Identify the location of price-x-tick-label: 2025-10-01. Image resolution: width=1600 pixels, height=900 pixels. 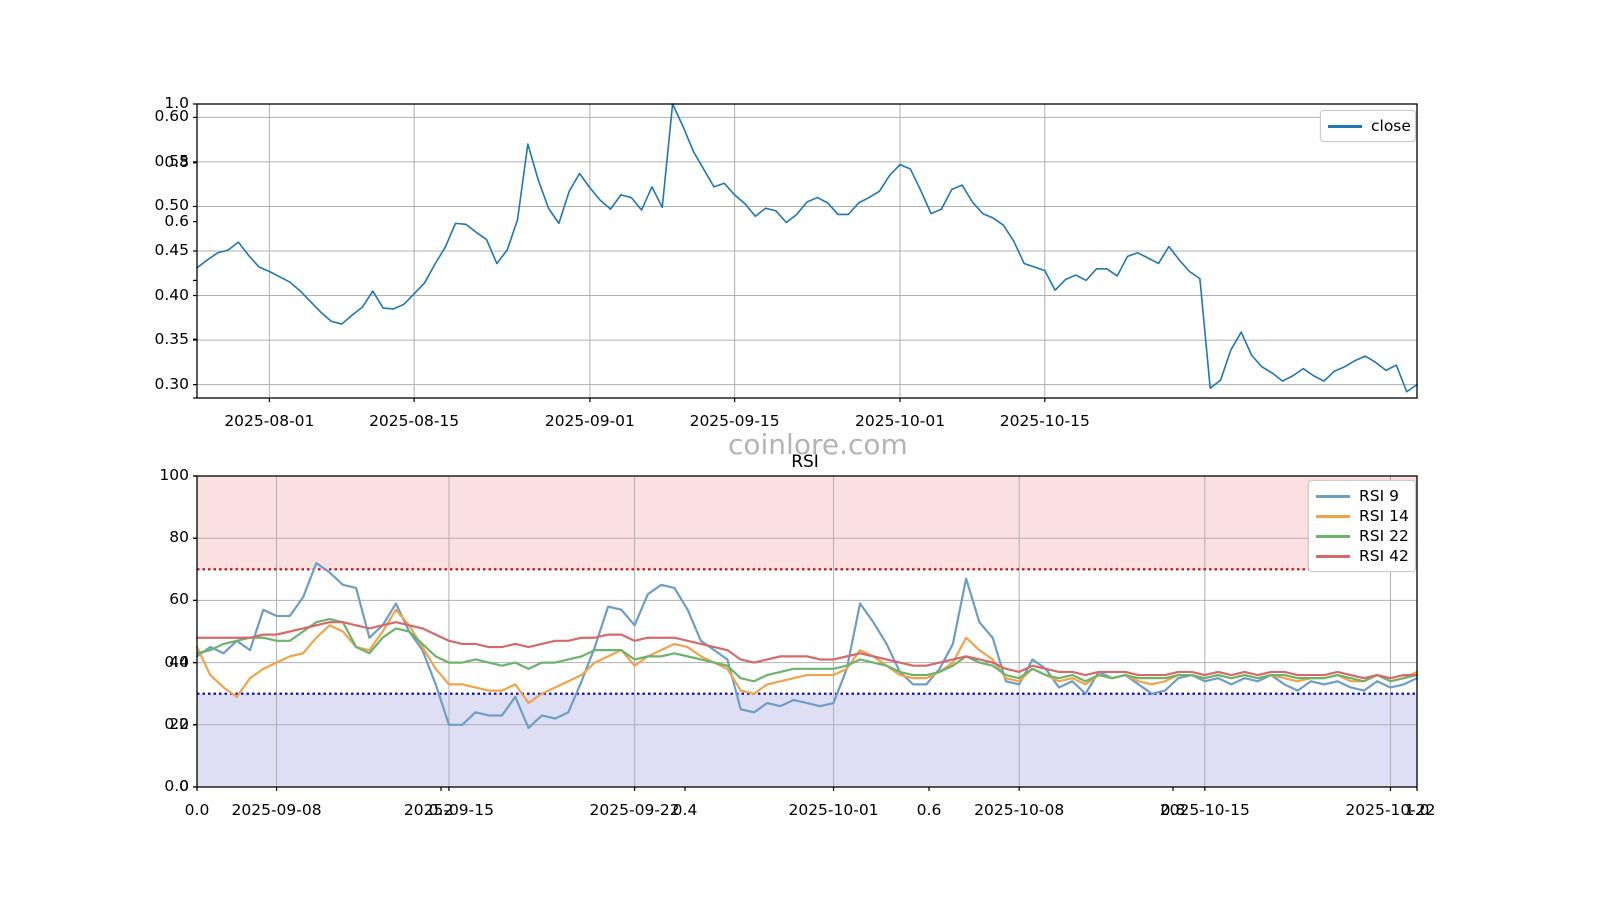
(900, 421).